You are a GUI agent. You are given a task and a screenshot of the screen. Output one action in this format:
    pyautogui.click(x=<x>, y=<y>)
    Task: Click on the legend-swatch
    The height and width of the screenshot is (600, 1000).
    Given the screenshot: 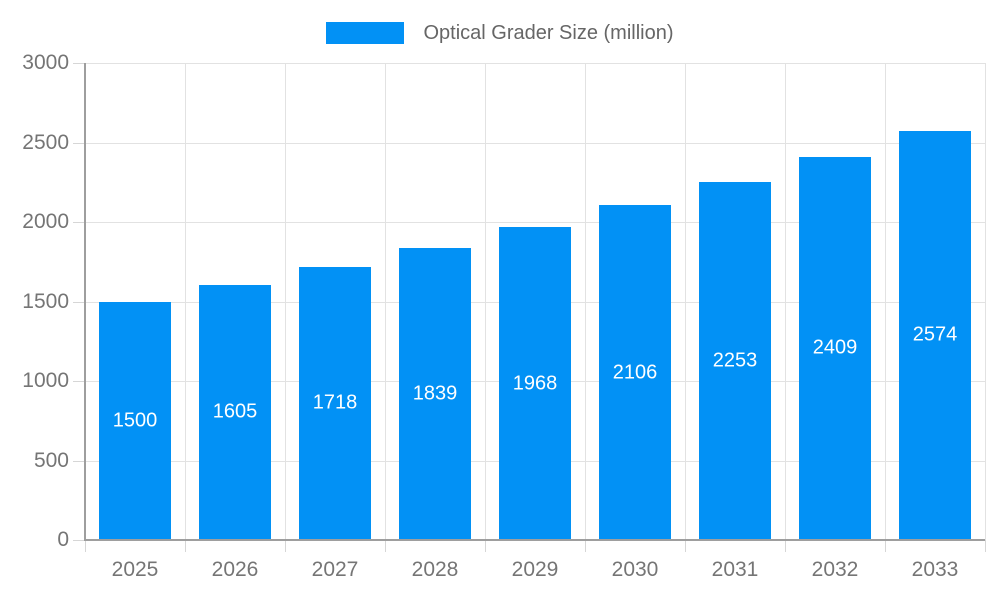 What is the action you would take?
    pyautogui.click(x=365, y=33)
    